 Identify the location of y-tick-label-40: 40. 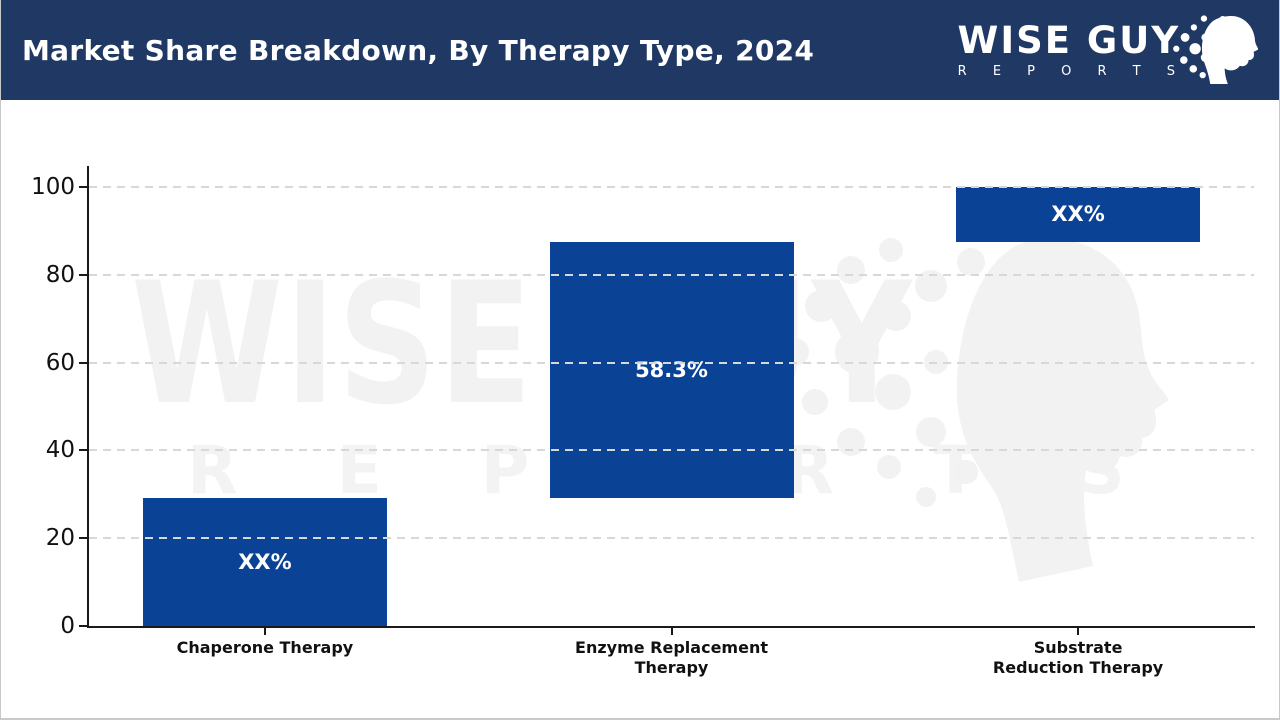
(60, 450).